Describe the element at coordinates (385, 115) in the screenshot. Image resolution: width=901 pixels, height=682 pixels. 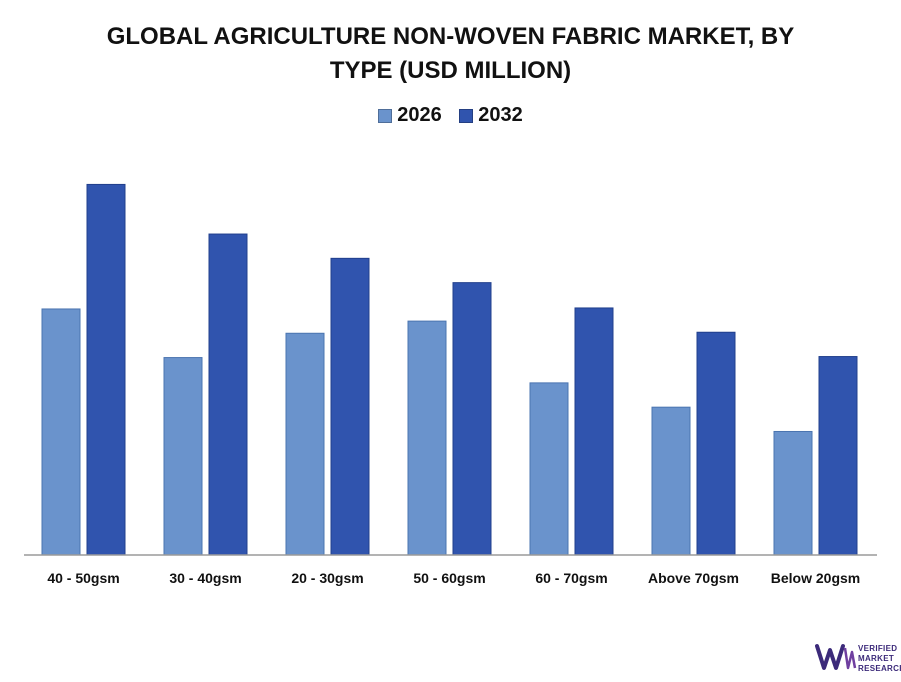
I see `legend-swatch-2026` at that location.